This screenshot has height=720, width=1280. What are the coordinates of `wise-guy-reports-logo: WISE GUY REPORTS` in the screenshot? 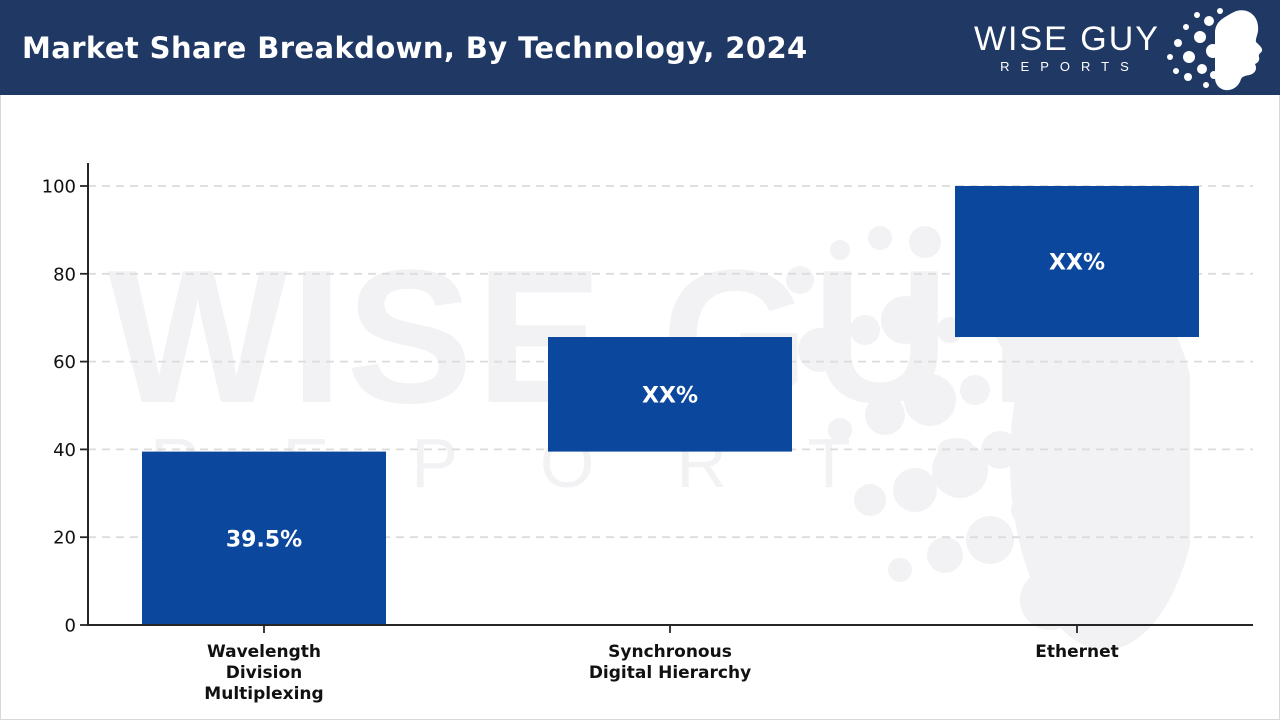 It's located at (1120, 48).